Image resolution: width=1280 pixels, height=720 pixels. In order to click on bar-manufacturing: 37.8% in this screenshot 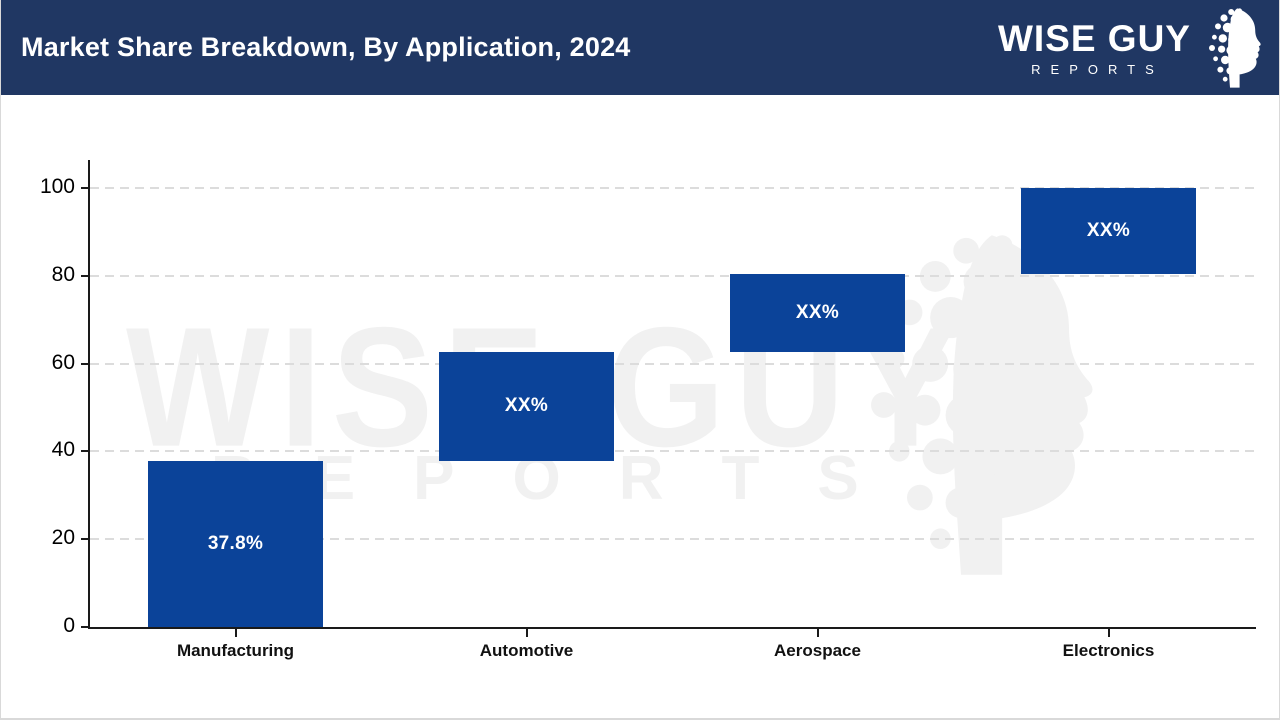, I will do `click(235, 544)`.